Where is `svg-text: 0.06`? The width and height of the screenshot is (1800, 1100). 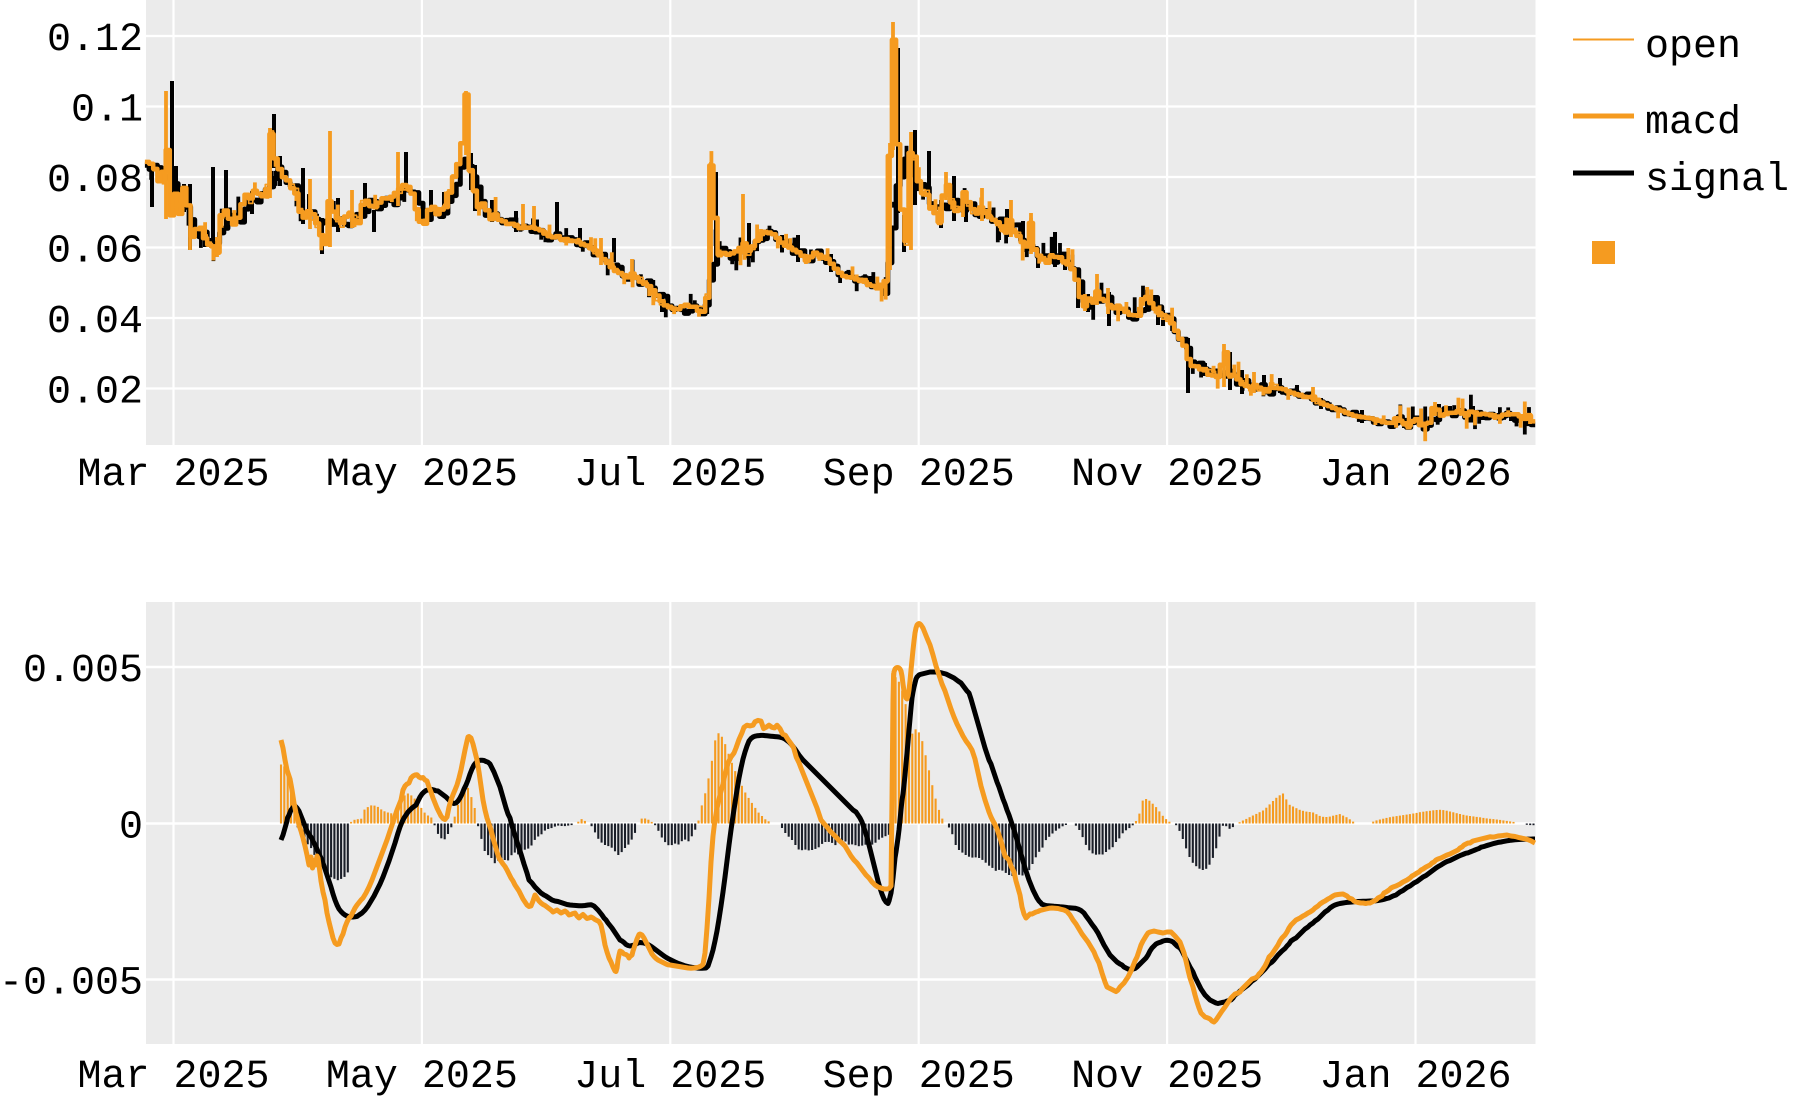 svg-text: 0.06 is located at coordinates (95, 252).